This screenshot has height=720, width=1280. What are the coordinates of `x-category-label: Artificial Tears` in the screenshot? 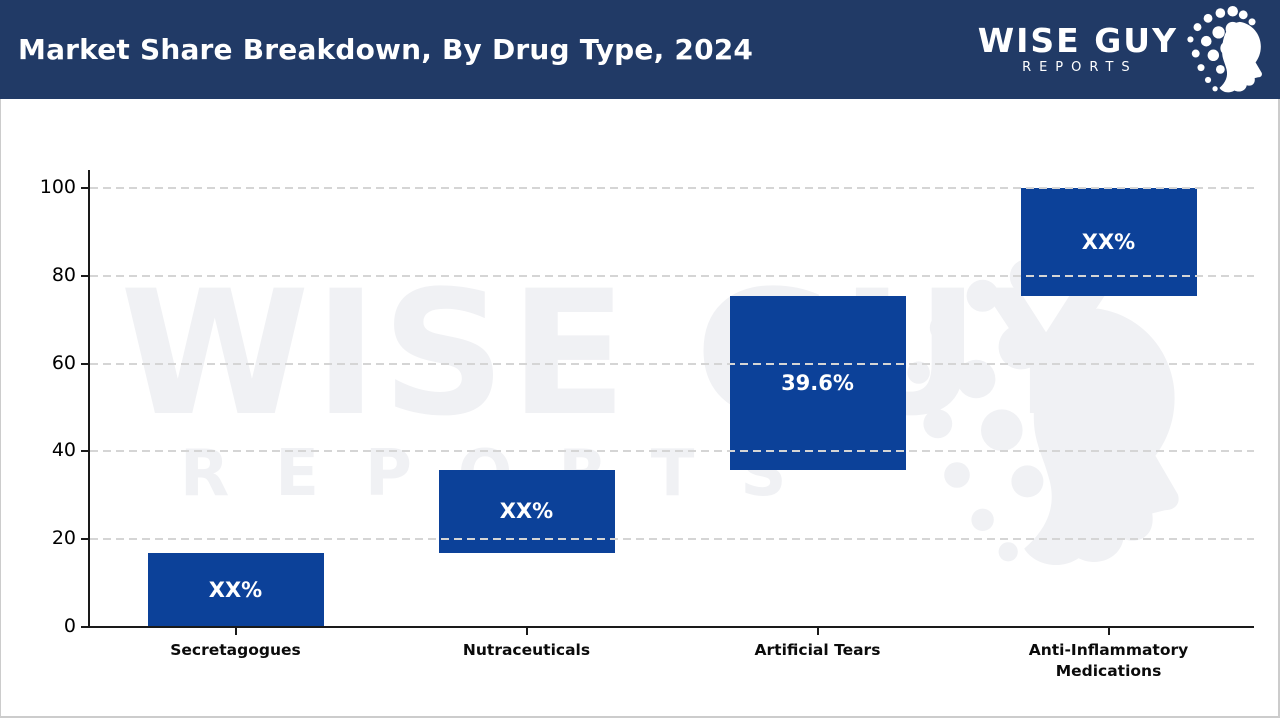 It's located at (817, 650).